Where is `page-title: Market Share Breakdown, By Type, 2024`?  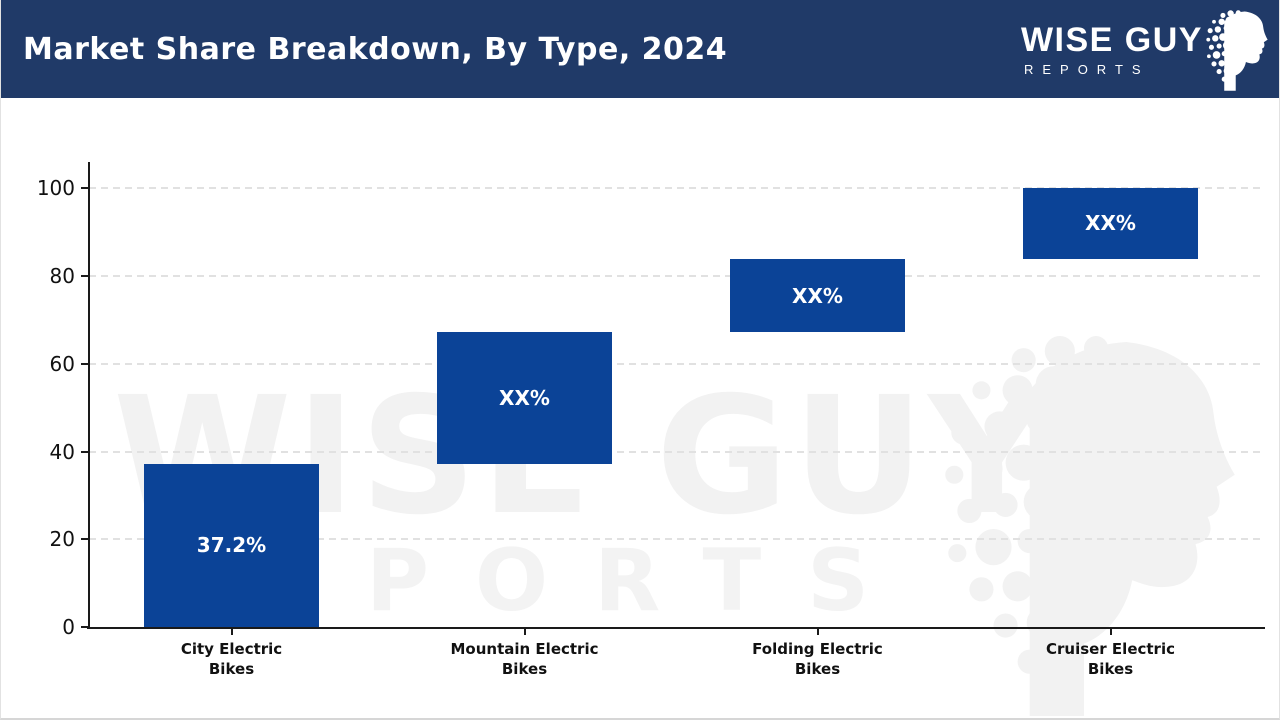 page-title: Market Share Breakdown, By Type, 2024 is located at coordinates (375, 49).